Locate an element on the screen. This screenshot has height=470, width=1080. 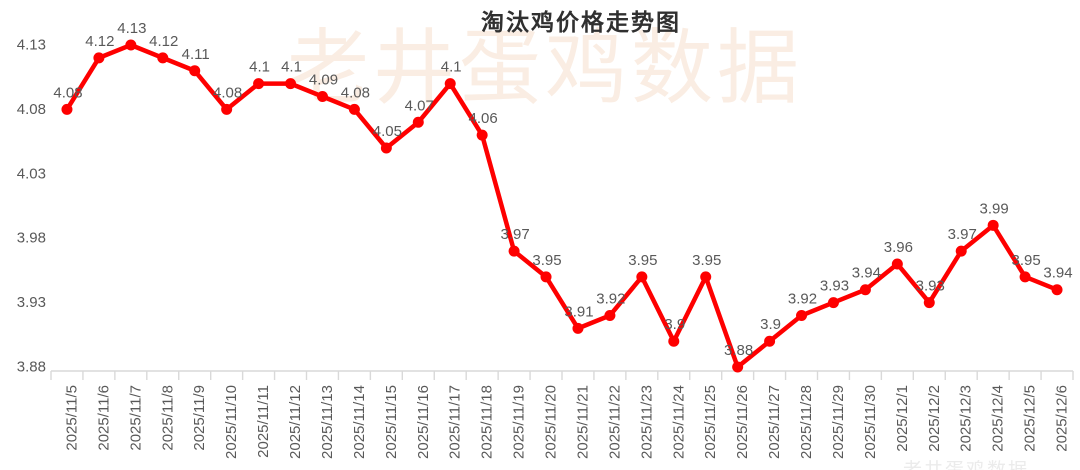
data-point-label: 3.99 is located at coordinates (994, 208).